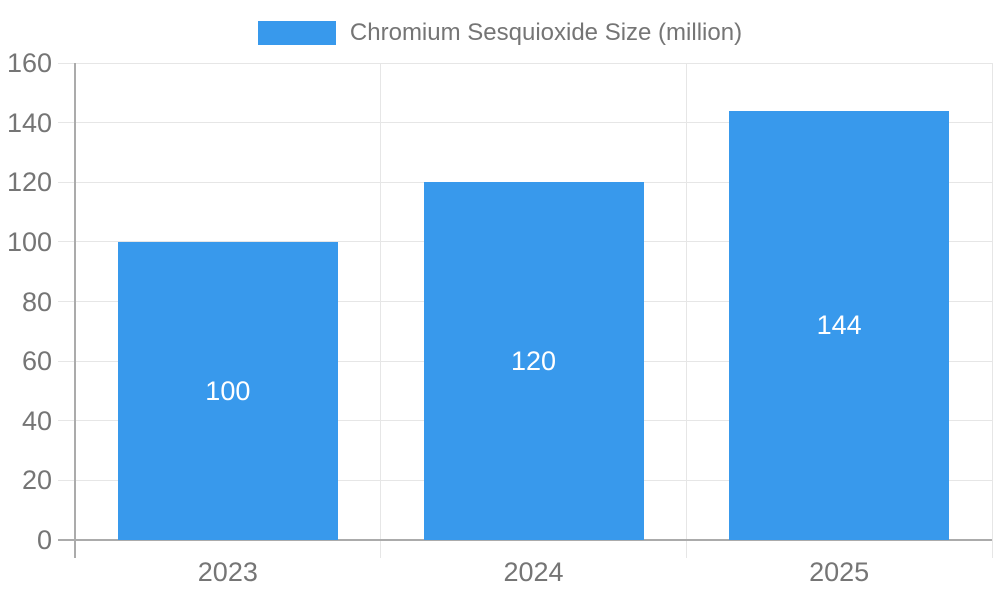  I want to click on y-axis-tick-label: 60, so click(36, 361).